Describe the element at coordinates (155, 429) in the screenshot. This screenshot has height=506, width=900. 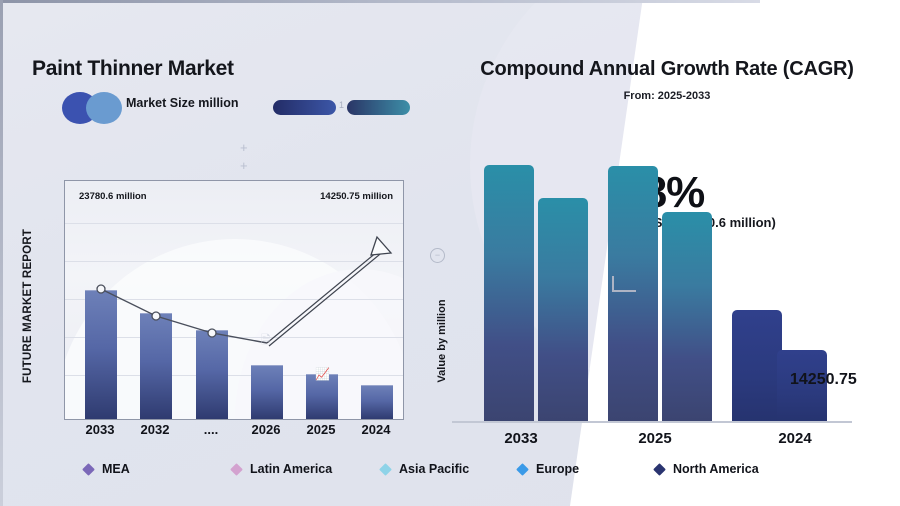
I see `x-label-2032: 2032` at that location.